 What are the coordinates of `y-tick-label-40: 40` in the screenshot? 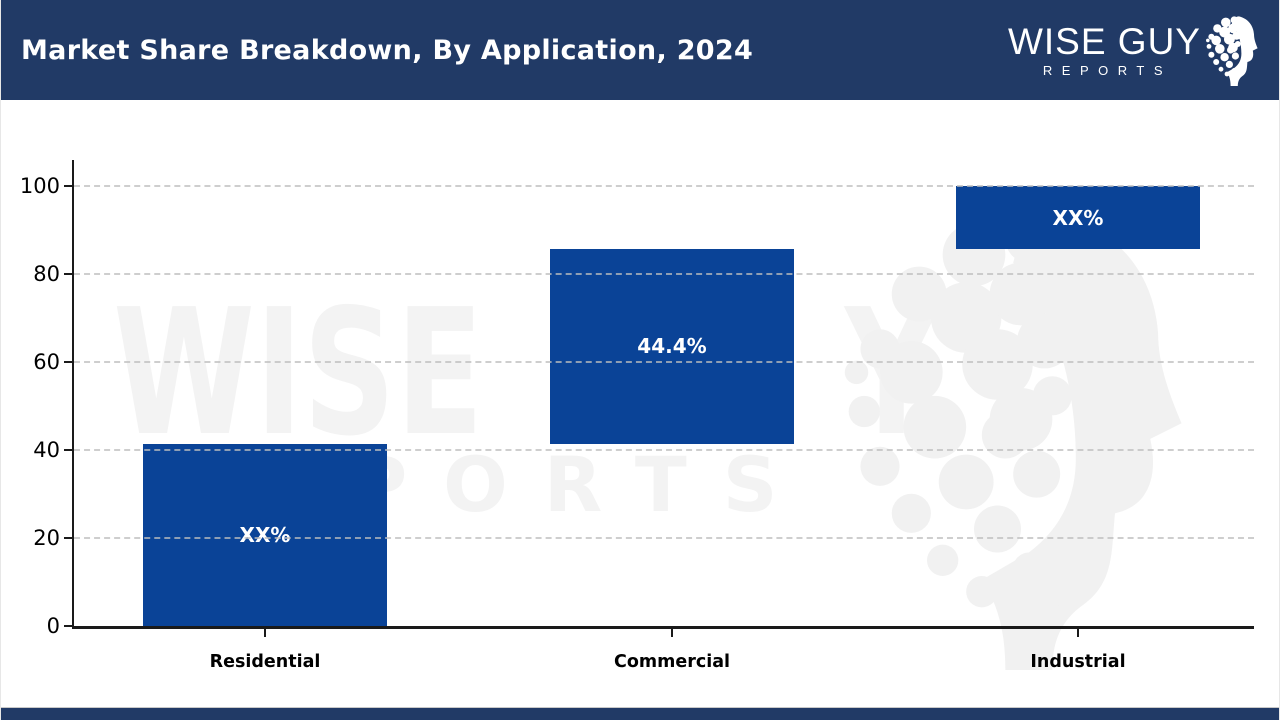 It's located at (46, 450).